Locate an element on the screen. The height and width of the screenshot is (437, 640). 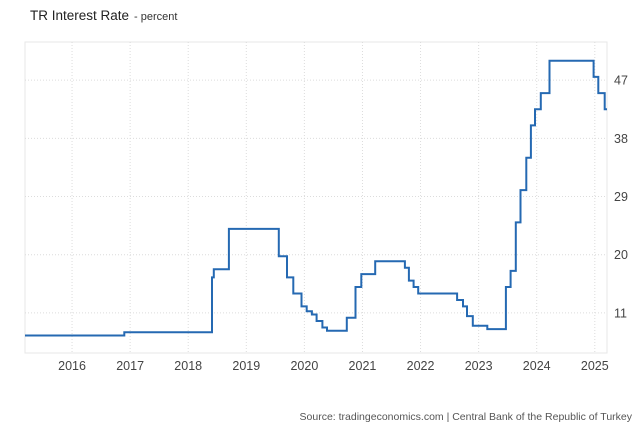
chart-subtitle: - percent is located at coordinates (156, 17).